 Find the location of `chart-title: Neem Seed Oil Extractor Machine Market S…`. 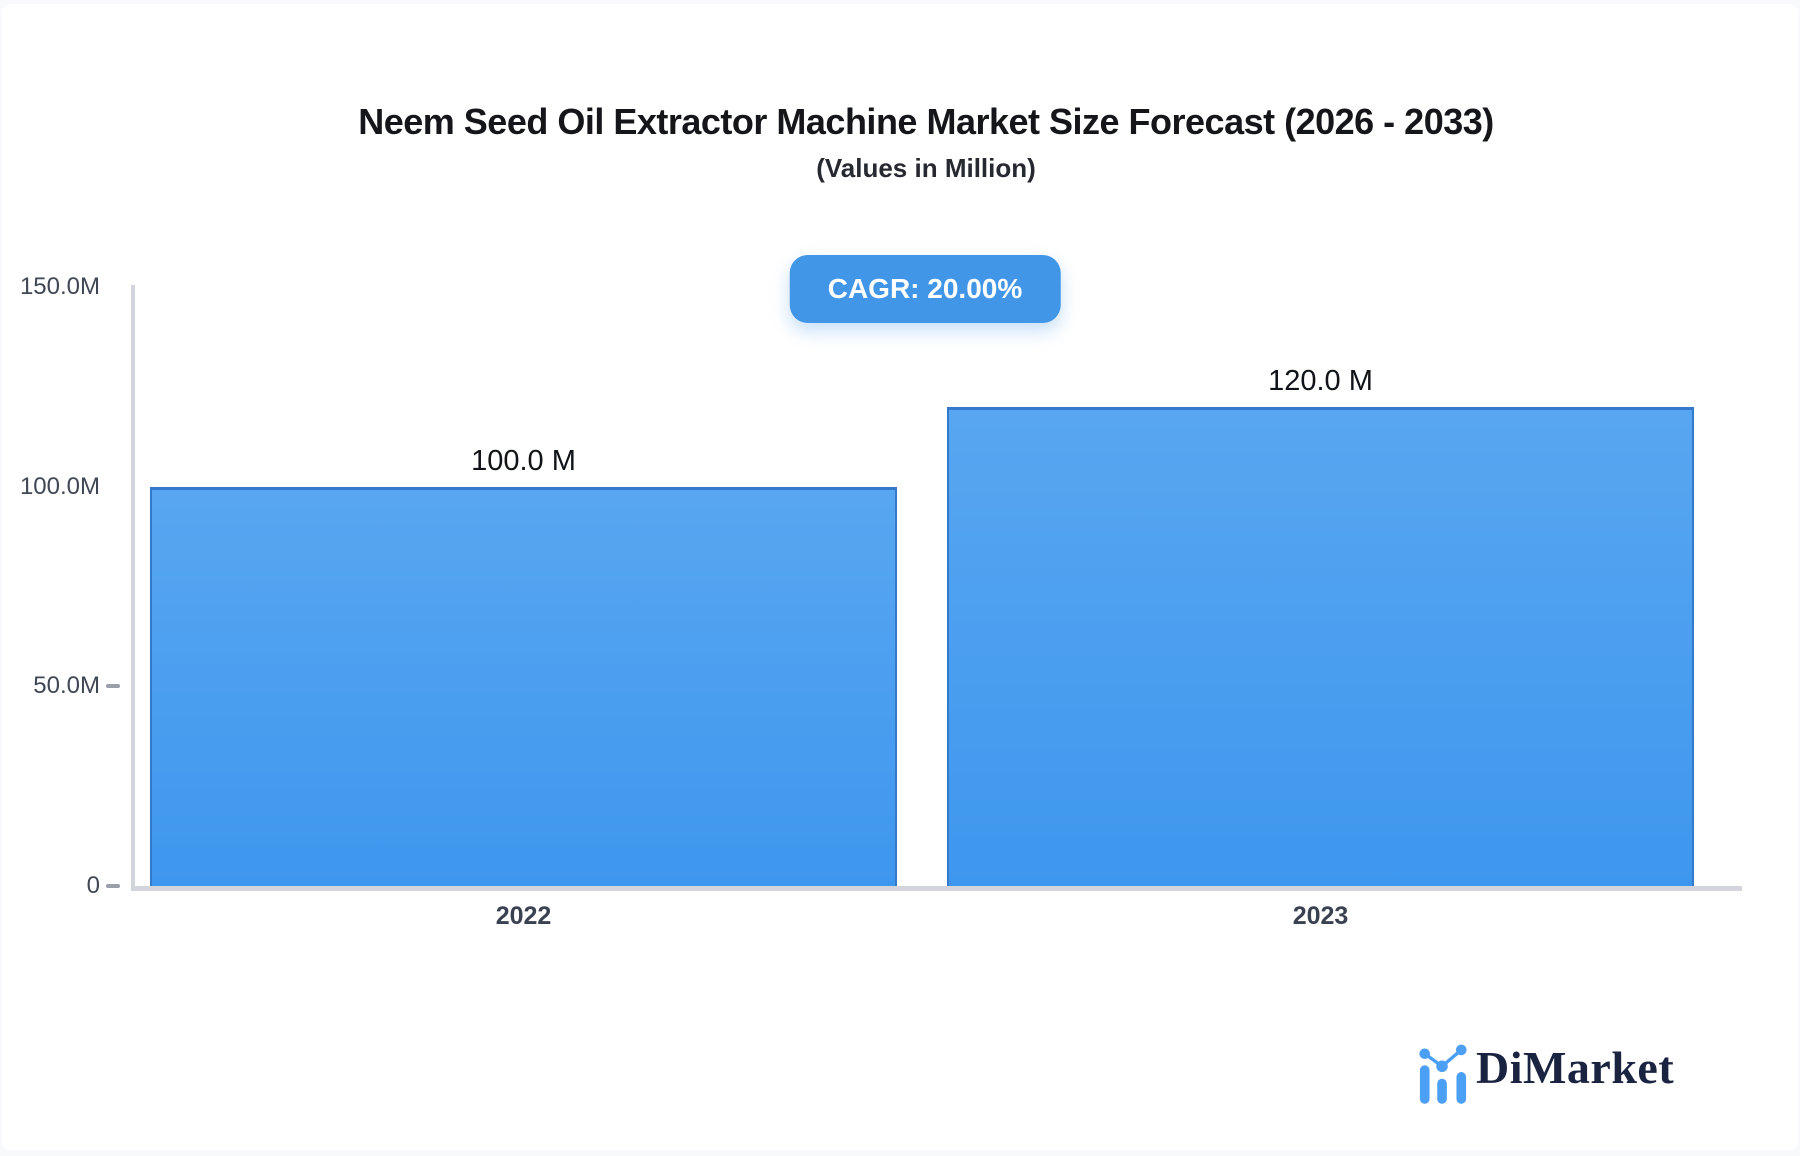

chart-title: Neem Seed Oil Extractor Machine Market S… is located at coordinates (926, 121).